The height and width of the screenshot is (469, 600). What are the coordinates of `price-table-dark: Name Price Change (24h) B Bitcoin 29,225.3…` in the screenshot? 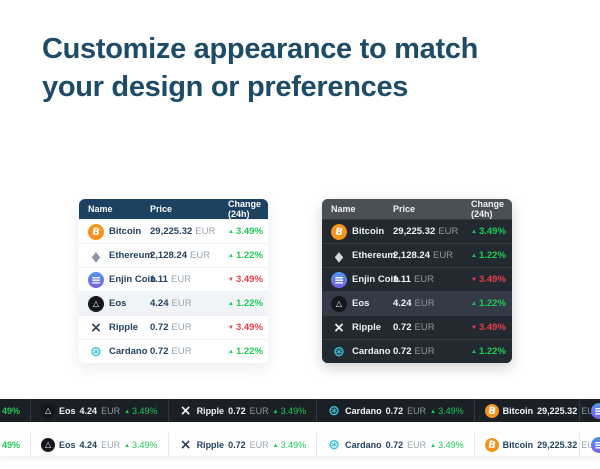 It's located at (417, 281).